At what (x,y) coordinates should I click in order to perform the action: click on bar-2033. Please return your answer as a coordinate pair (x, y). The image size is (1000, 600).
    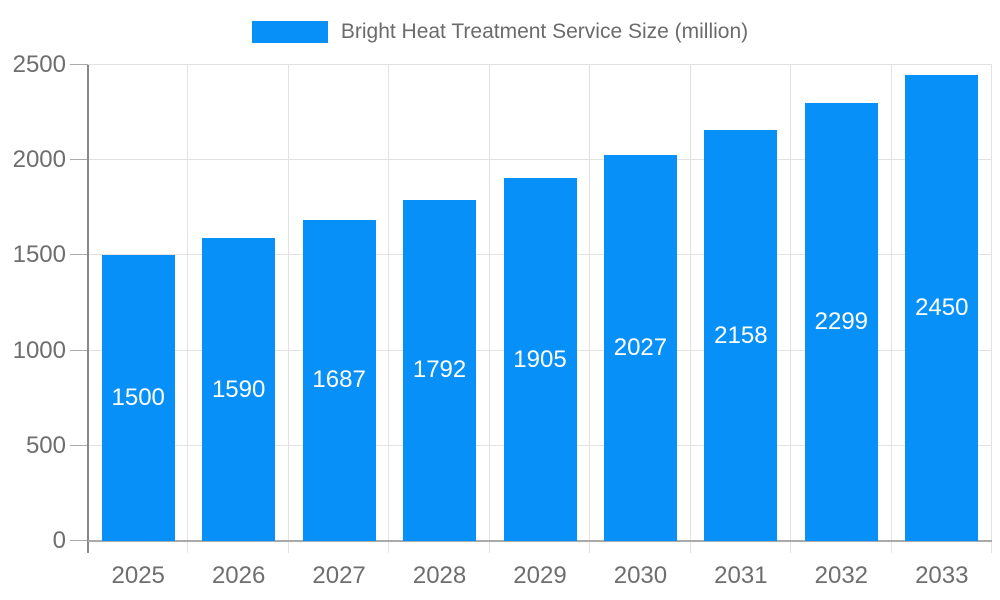
    Looking at the image, I should click on (942, 307).